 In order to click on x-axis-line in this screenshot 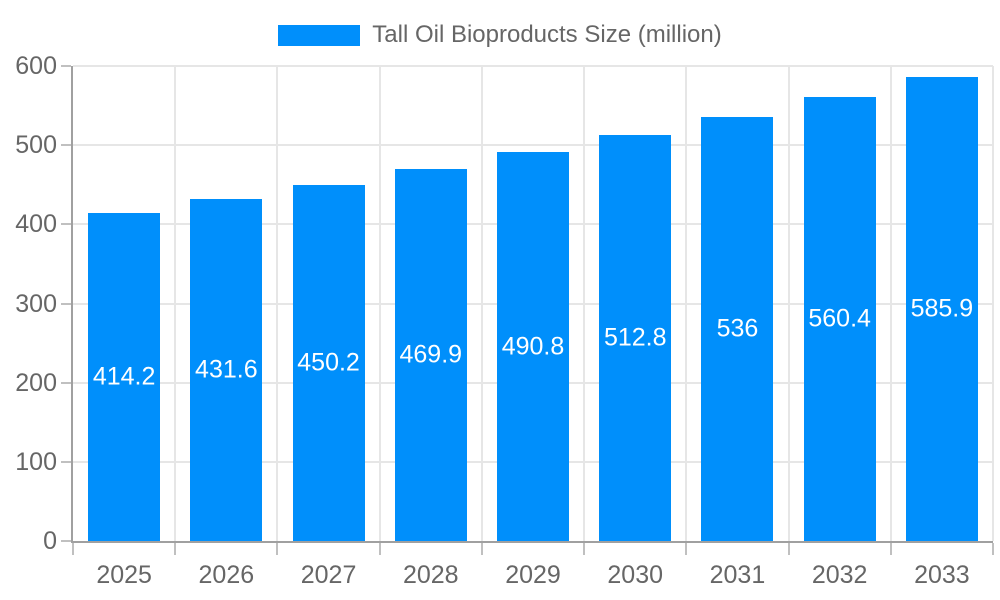, I will do `click(532, 542)`.